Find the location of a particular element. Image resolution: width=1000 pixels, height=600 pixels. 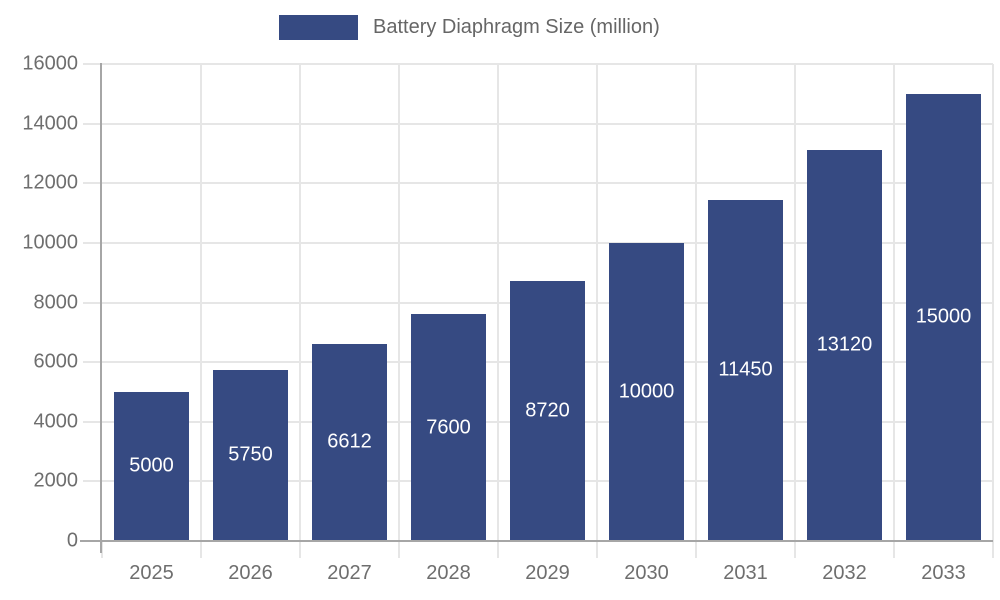

bar-value-label: 11450 is located at coordinates (745, 369).